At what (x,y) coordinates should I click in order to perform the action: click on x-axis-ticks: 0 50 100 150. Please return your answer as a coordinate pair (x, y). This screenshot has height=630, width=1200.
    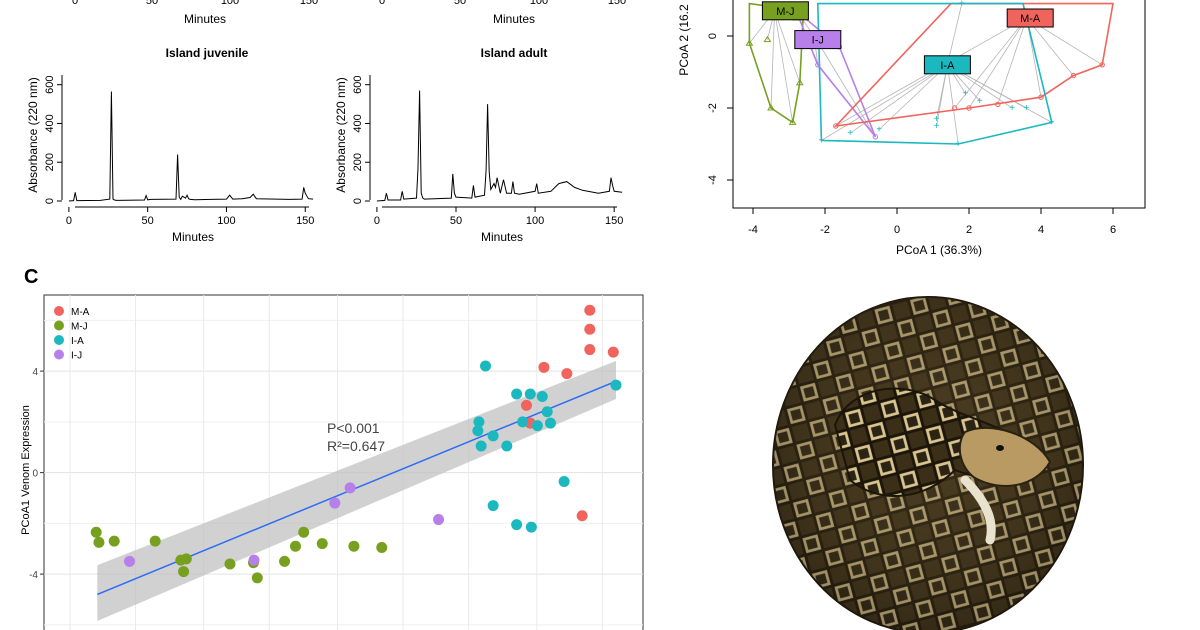
    Looking at the image, I should click on (498, 217).